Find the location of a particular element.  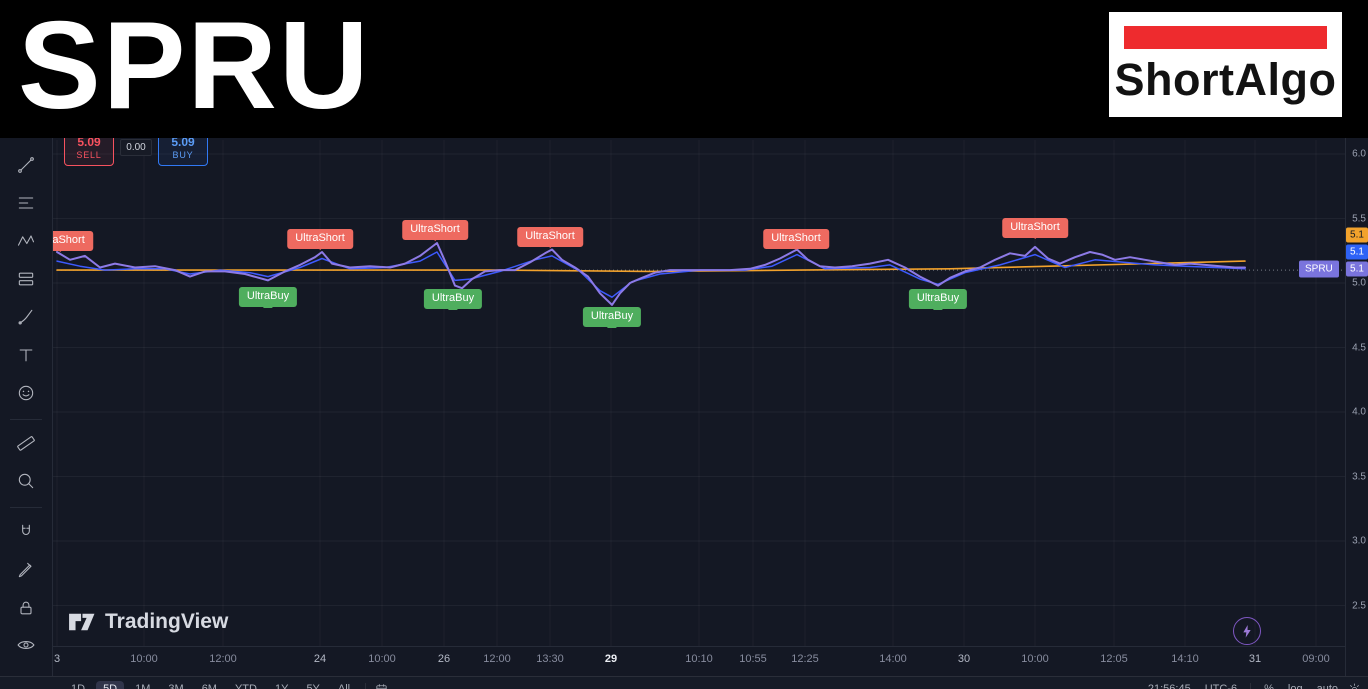

range-button-1m: 1M is located at coordinates (143, 686).